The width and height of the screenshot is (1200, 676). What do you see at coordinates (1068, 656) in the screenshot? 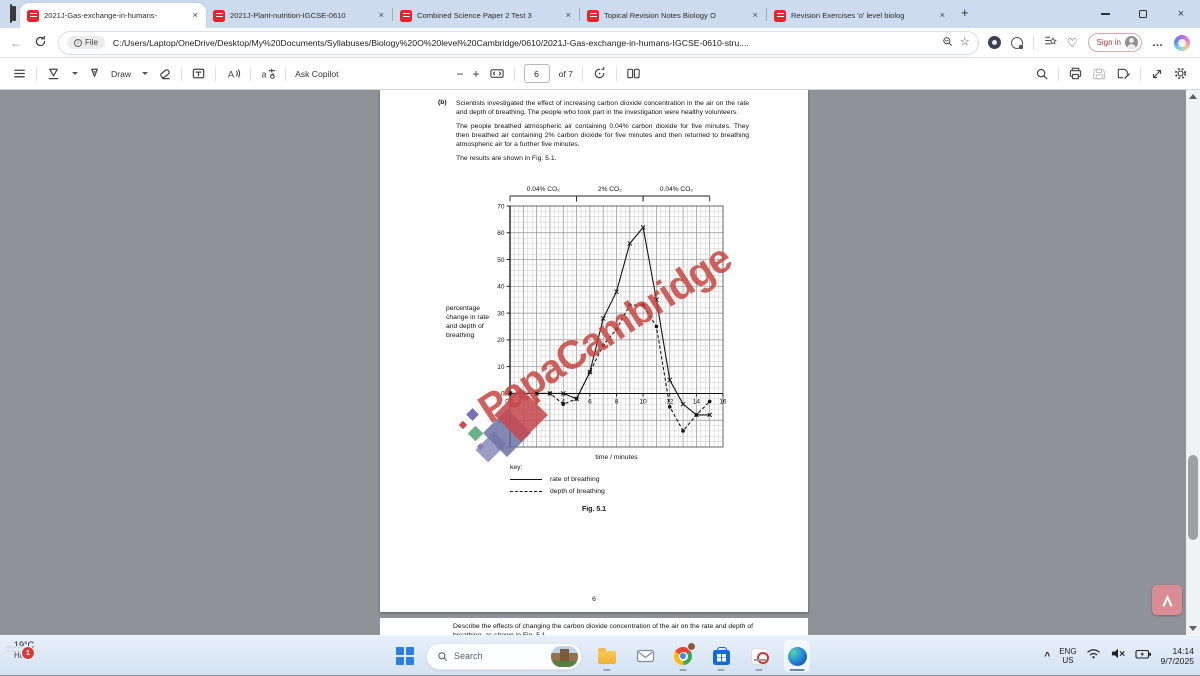
I see `language-indicator: ENG US` at bounding box center [1068, 656].